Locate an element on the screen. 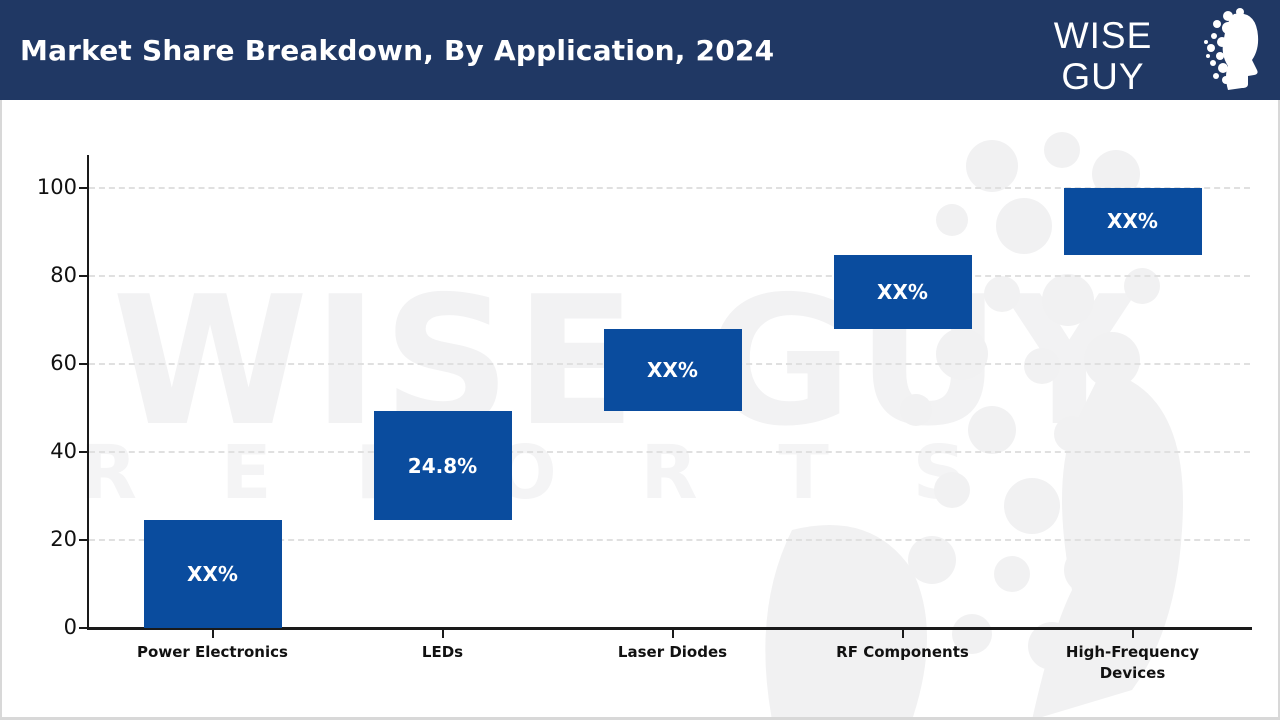 This screenshot has height=720, width=1280. y-tick-label-100: 100 is located at coordinates (56, 187).